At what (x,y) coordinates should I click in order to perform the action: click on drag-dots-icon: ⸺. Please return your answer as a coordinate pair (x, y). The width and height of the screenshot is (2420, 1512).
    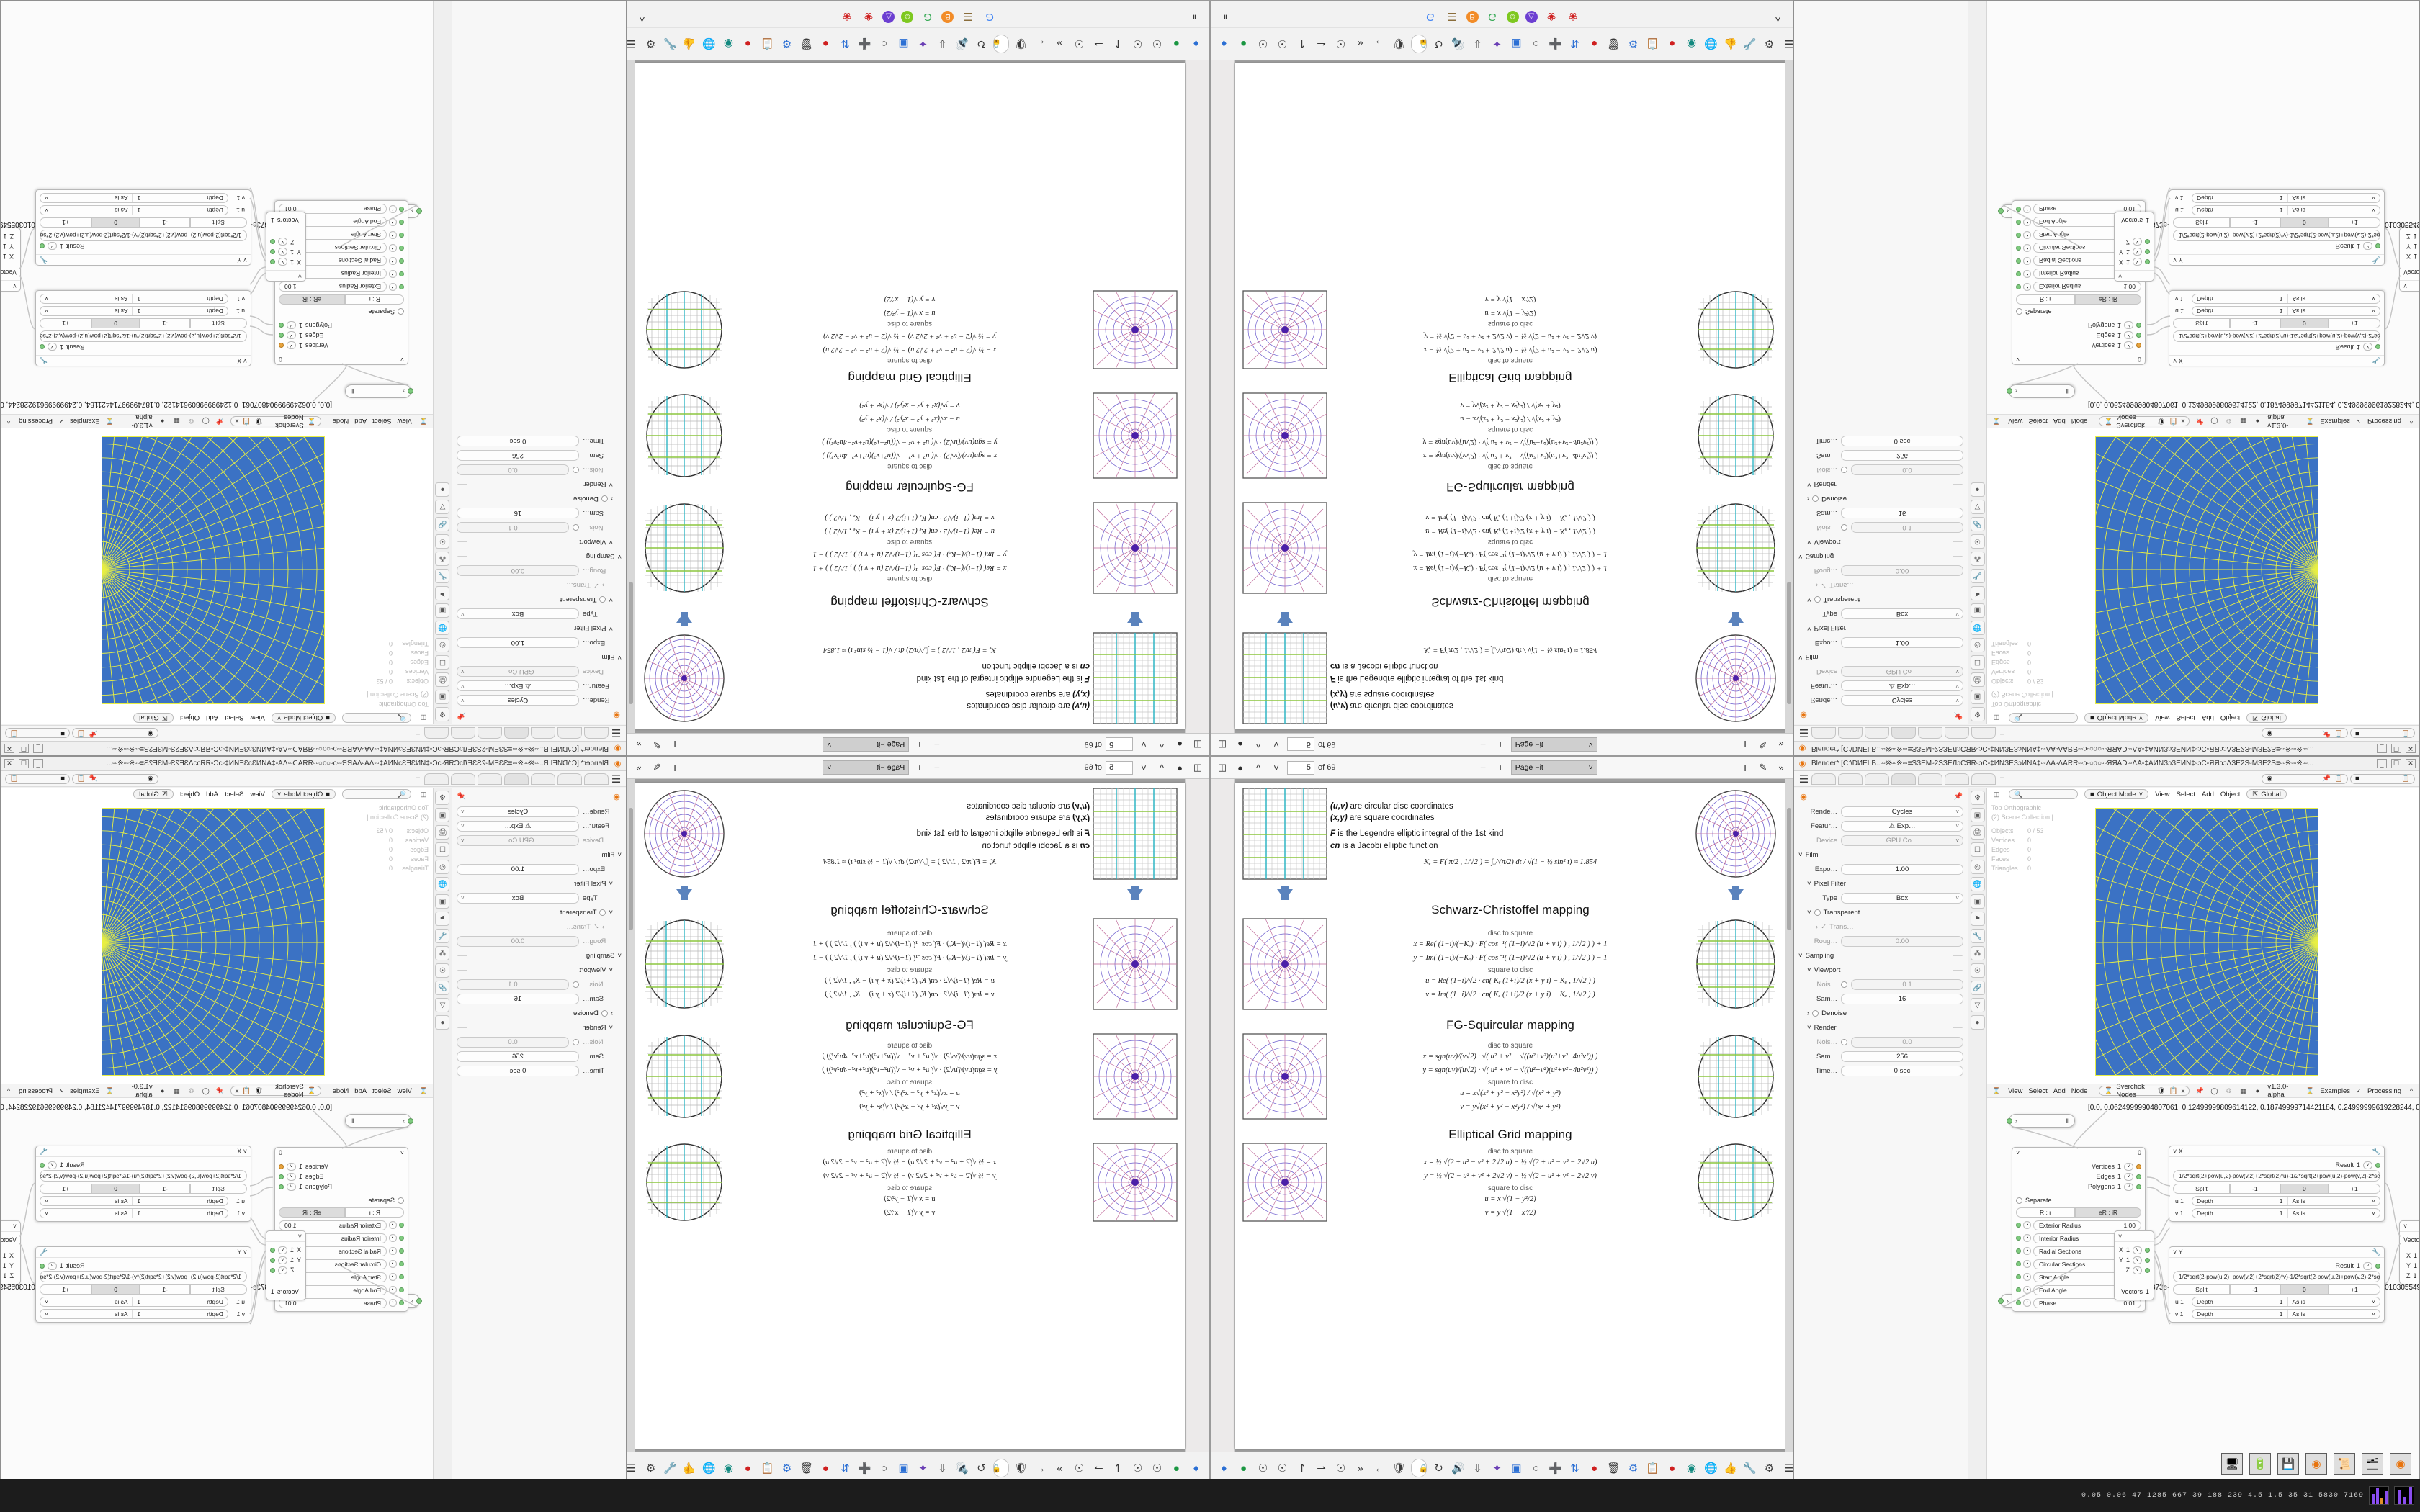
    Looking at the image, I should click on (462, 542).